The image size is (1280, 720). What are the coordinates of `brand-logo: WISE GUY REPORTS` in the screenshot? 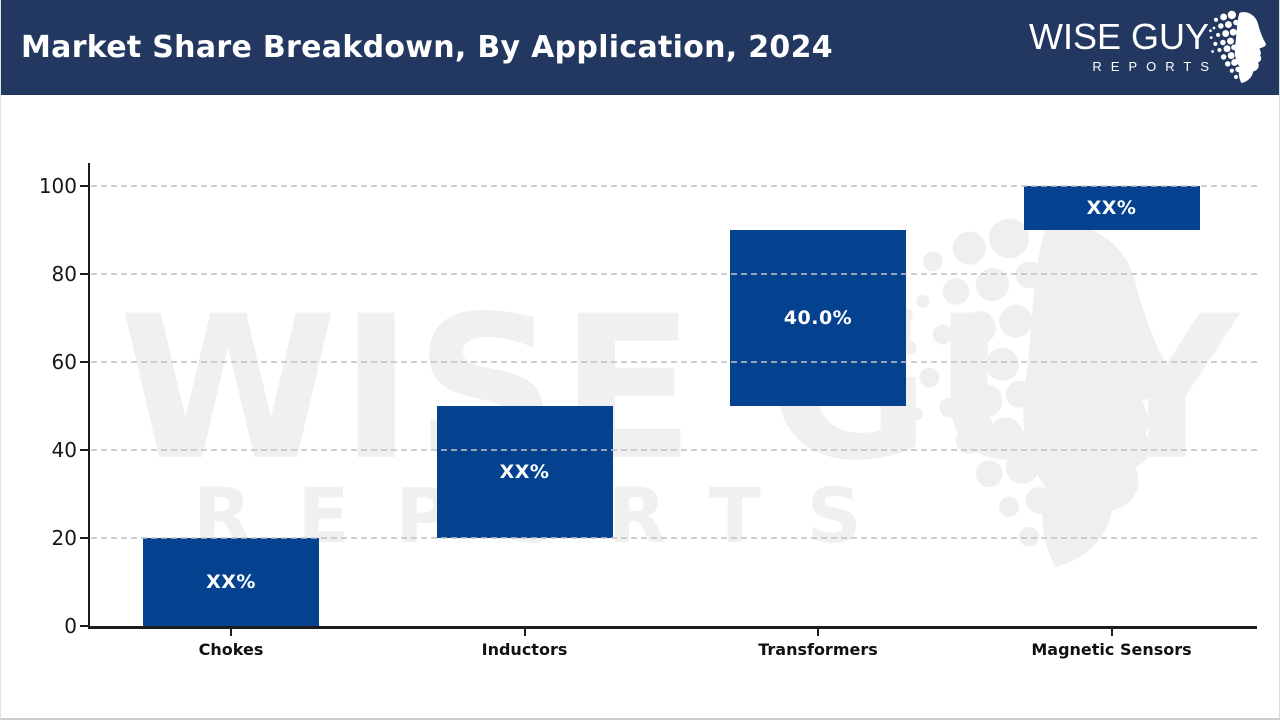 It's located at (1148, 48).